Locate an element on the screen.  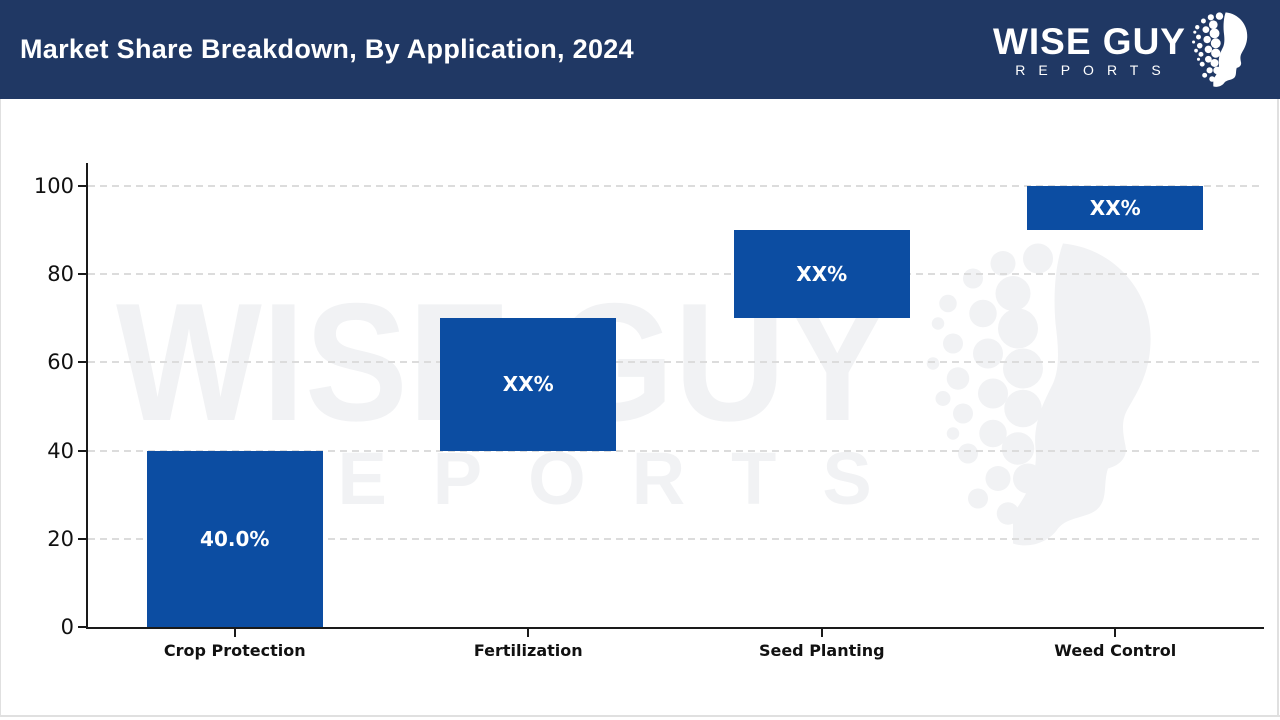
waterfall-bar-1: 40.0% is located at coordinates (234, 538).